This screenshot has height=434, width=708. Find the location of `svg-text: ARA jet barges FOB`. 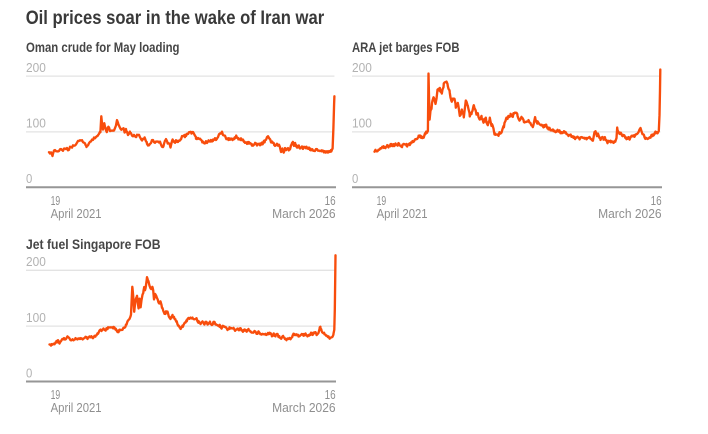

svg-text: ARA jet barges FOB is located at coordinates (406, 47).